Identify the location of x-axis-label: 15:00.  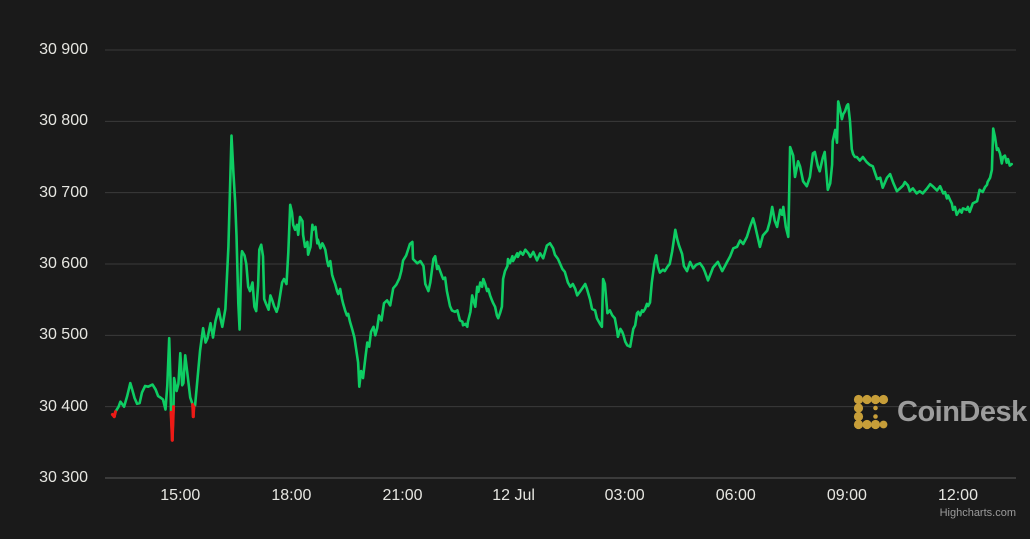
(180, 495).